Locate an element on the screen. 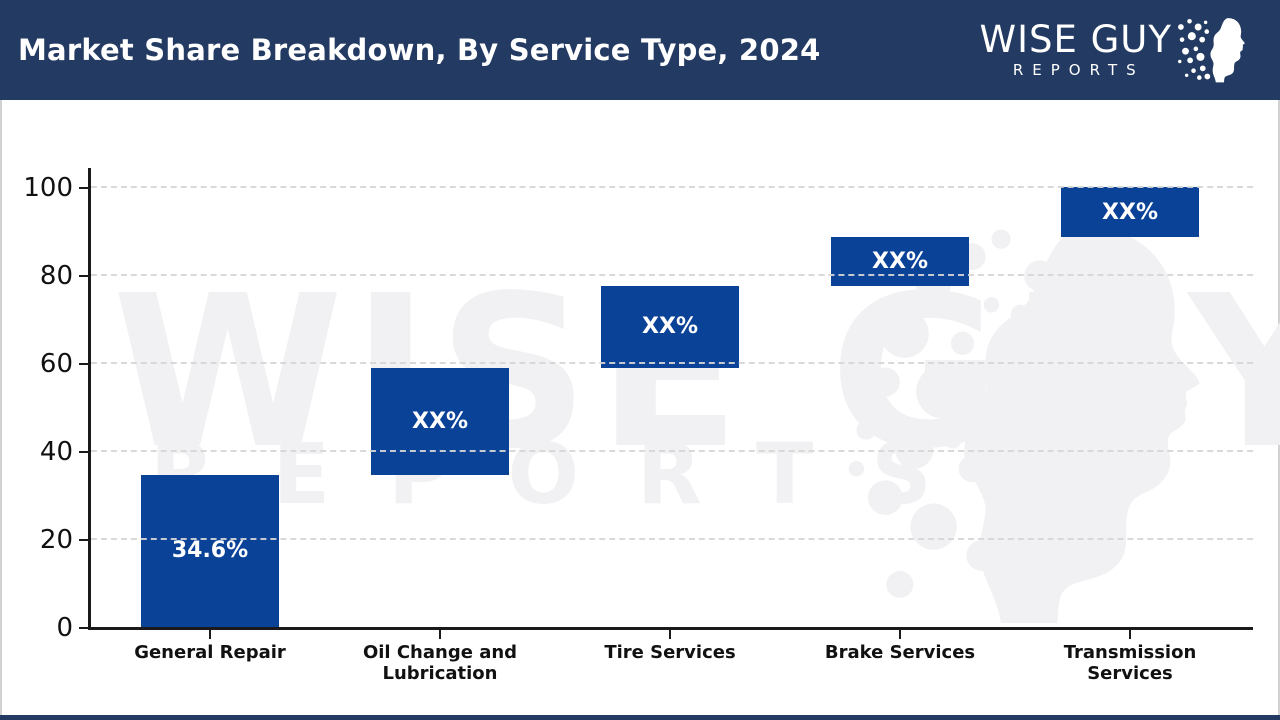 Image resolution: width=1280 pixels, height=720 pixels. x-axis-category-label: Brake Services is located at coordinates (900, 652).